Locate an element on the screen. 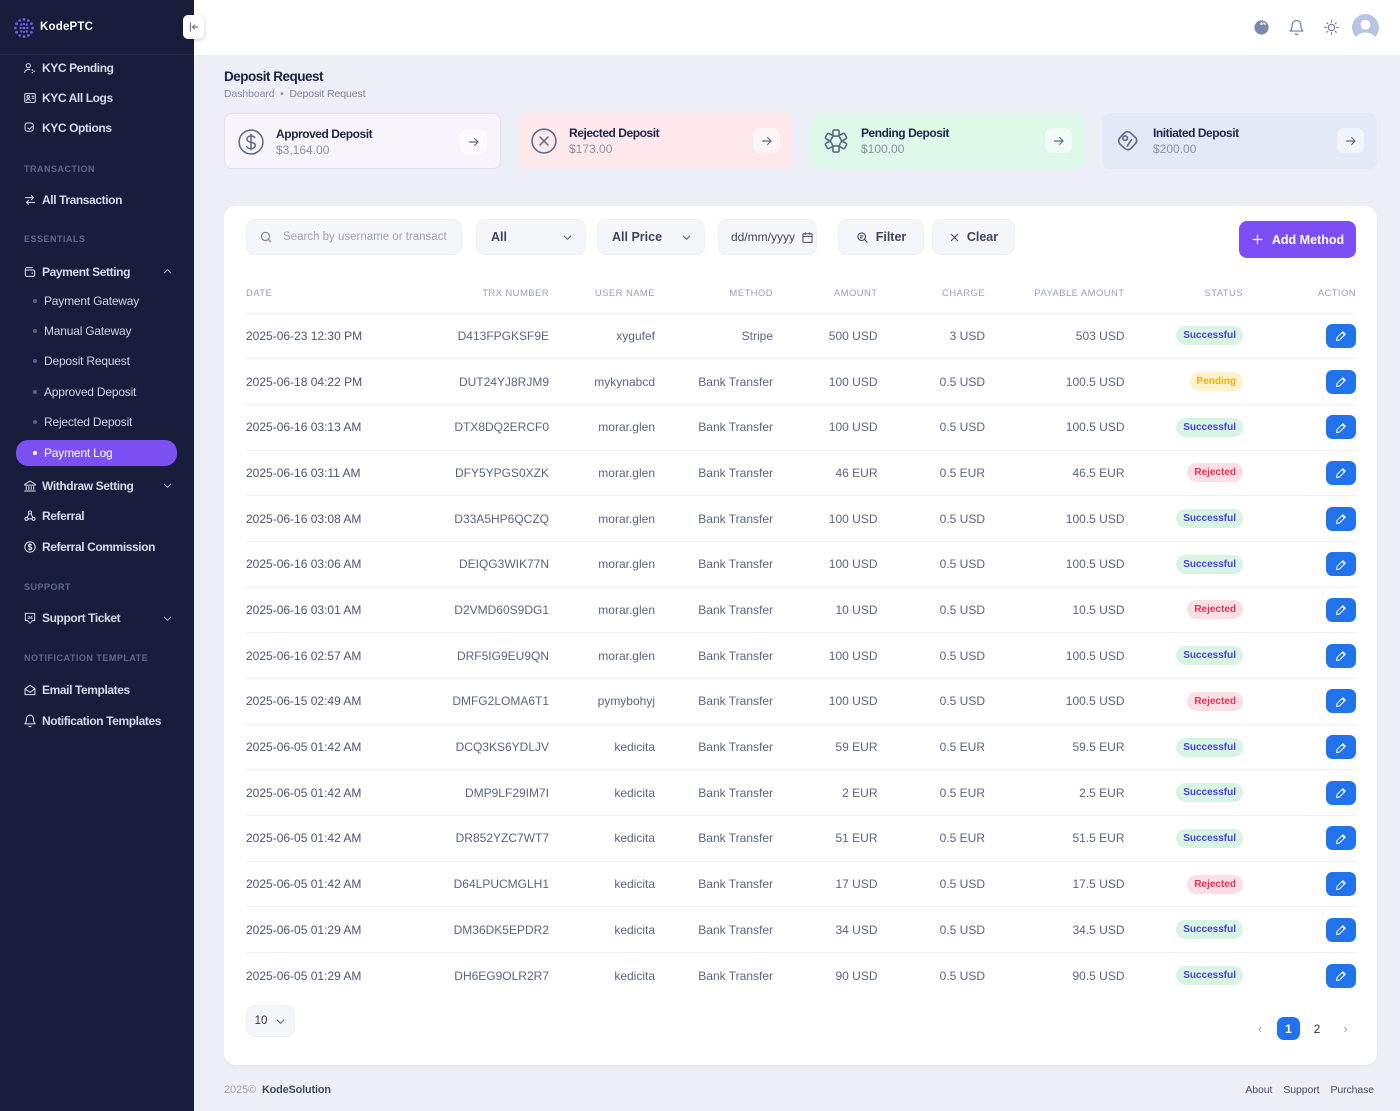 This screenshot has height=1111, width=1400. svg-text: 24 is located at coordinates (30, 617).